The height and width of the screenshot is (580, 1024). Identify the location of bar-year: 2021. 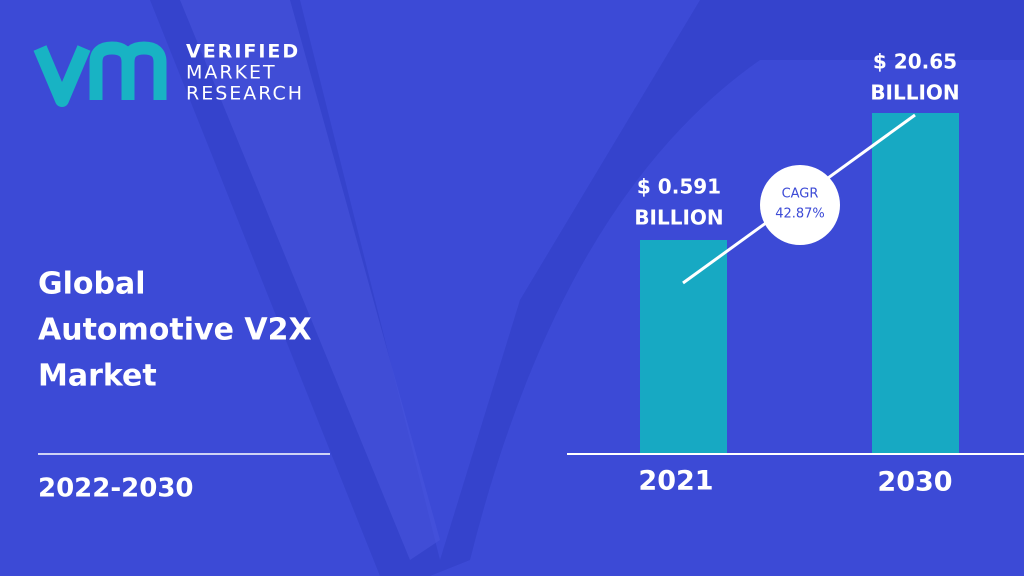
(675, 481).